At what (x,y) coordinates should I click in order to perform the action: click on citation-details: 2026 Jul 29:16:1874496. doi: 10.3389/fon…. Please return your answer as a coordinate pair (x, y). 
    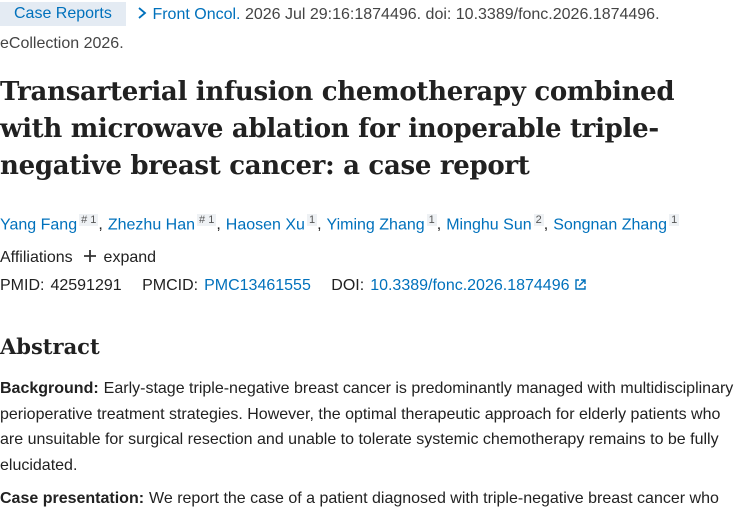
    Looking at the image, I should click on (452, 14).